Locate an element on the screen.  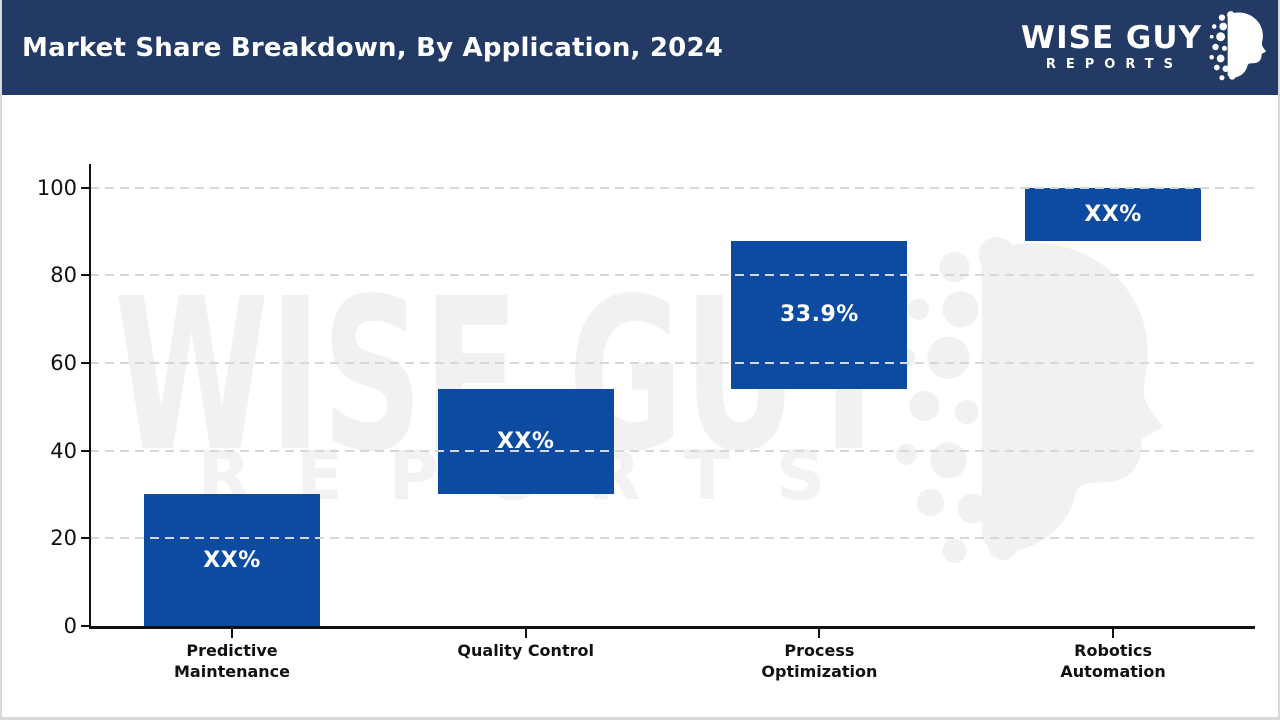
x-category-line: Robotics is located at coordinates (1113, 650).